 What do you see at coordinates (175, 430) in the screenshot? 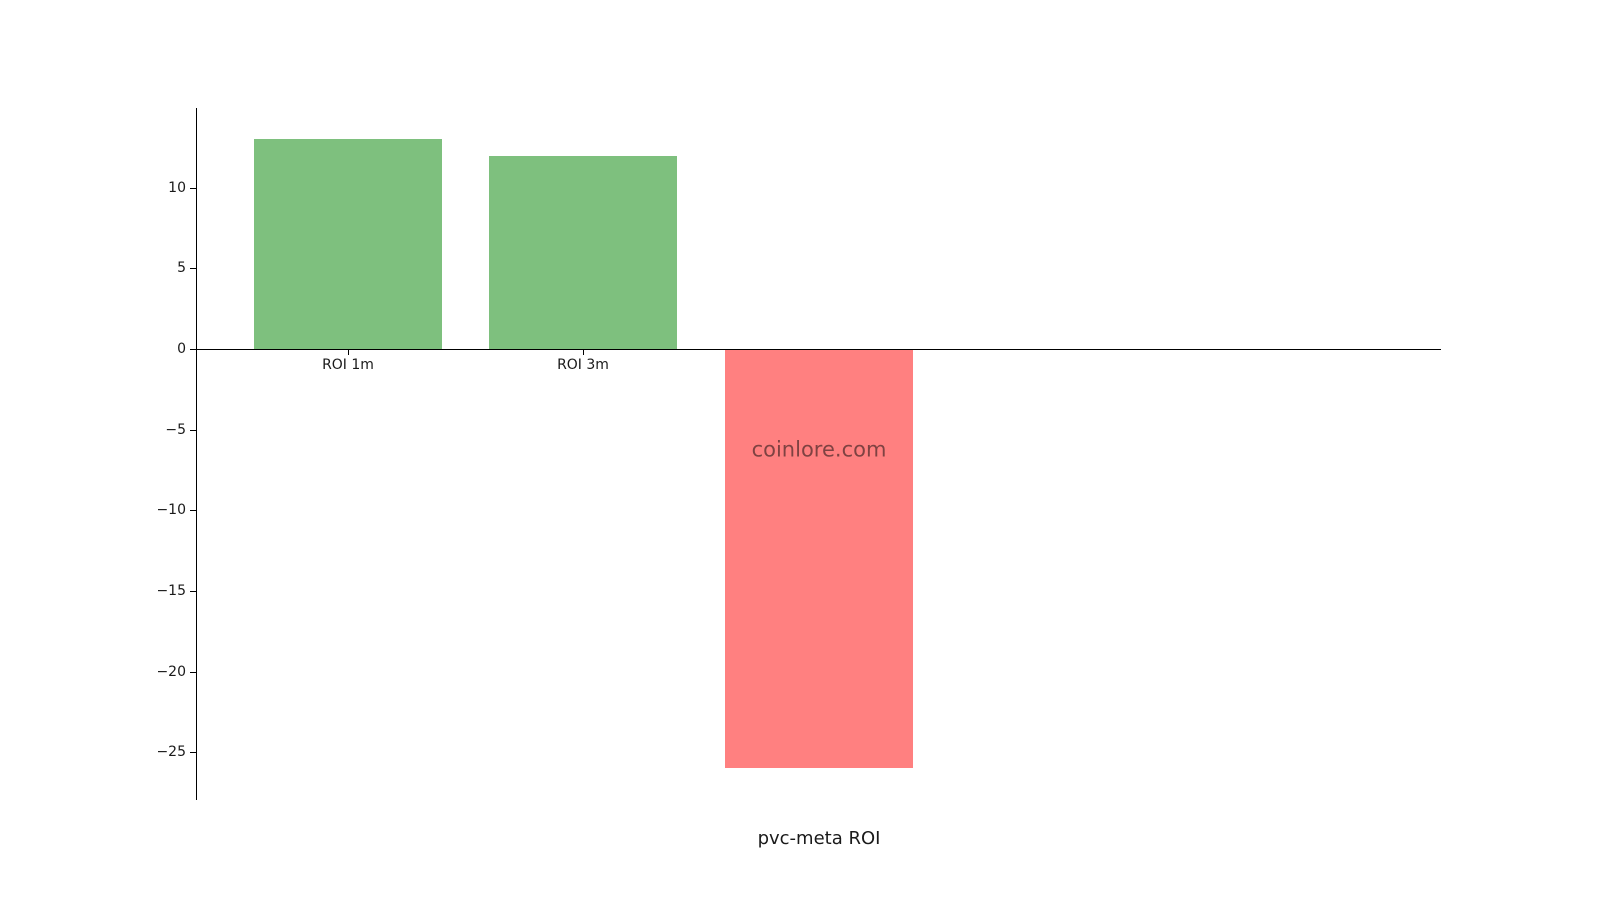
I see `y-tick-label: −5` at bounding box center [175, 430].